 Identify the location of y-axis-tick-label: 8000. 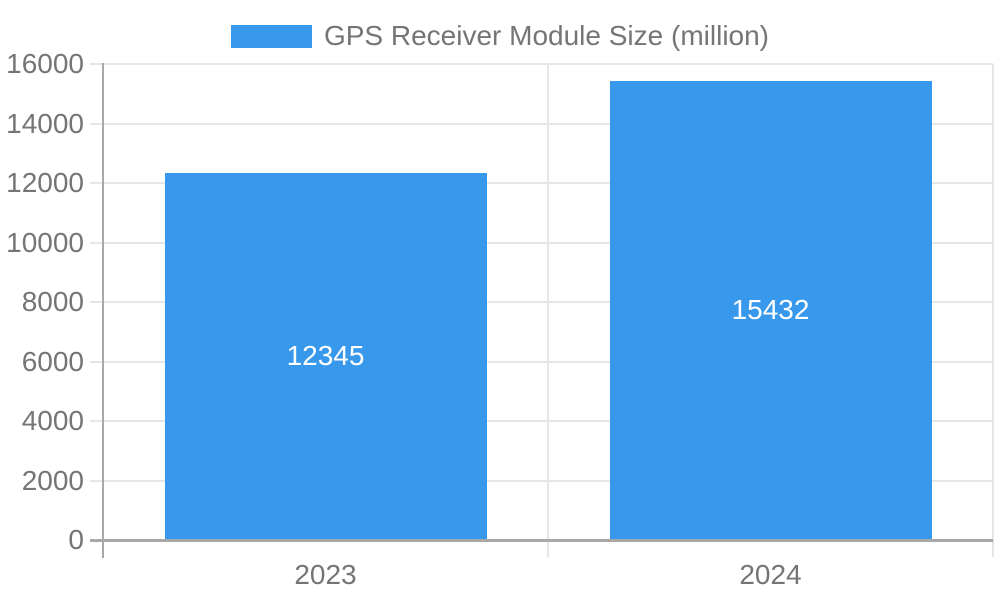
(52, 301).